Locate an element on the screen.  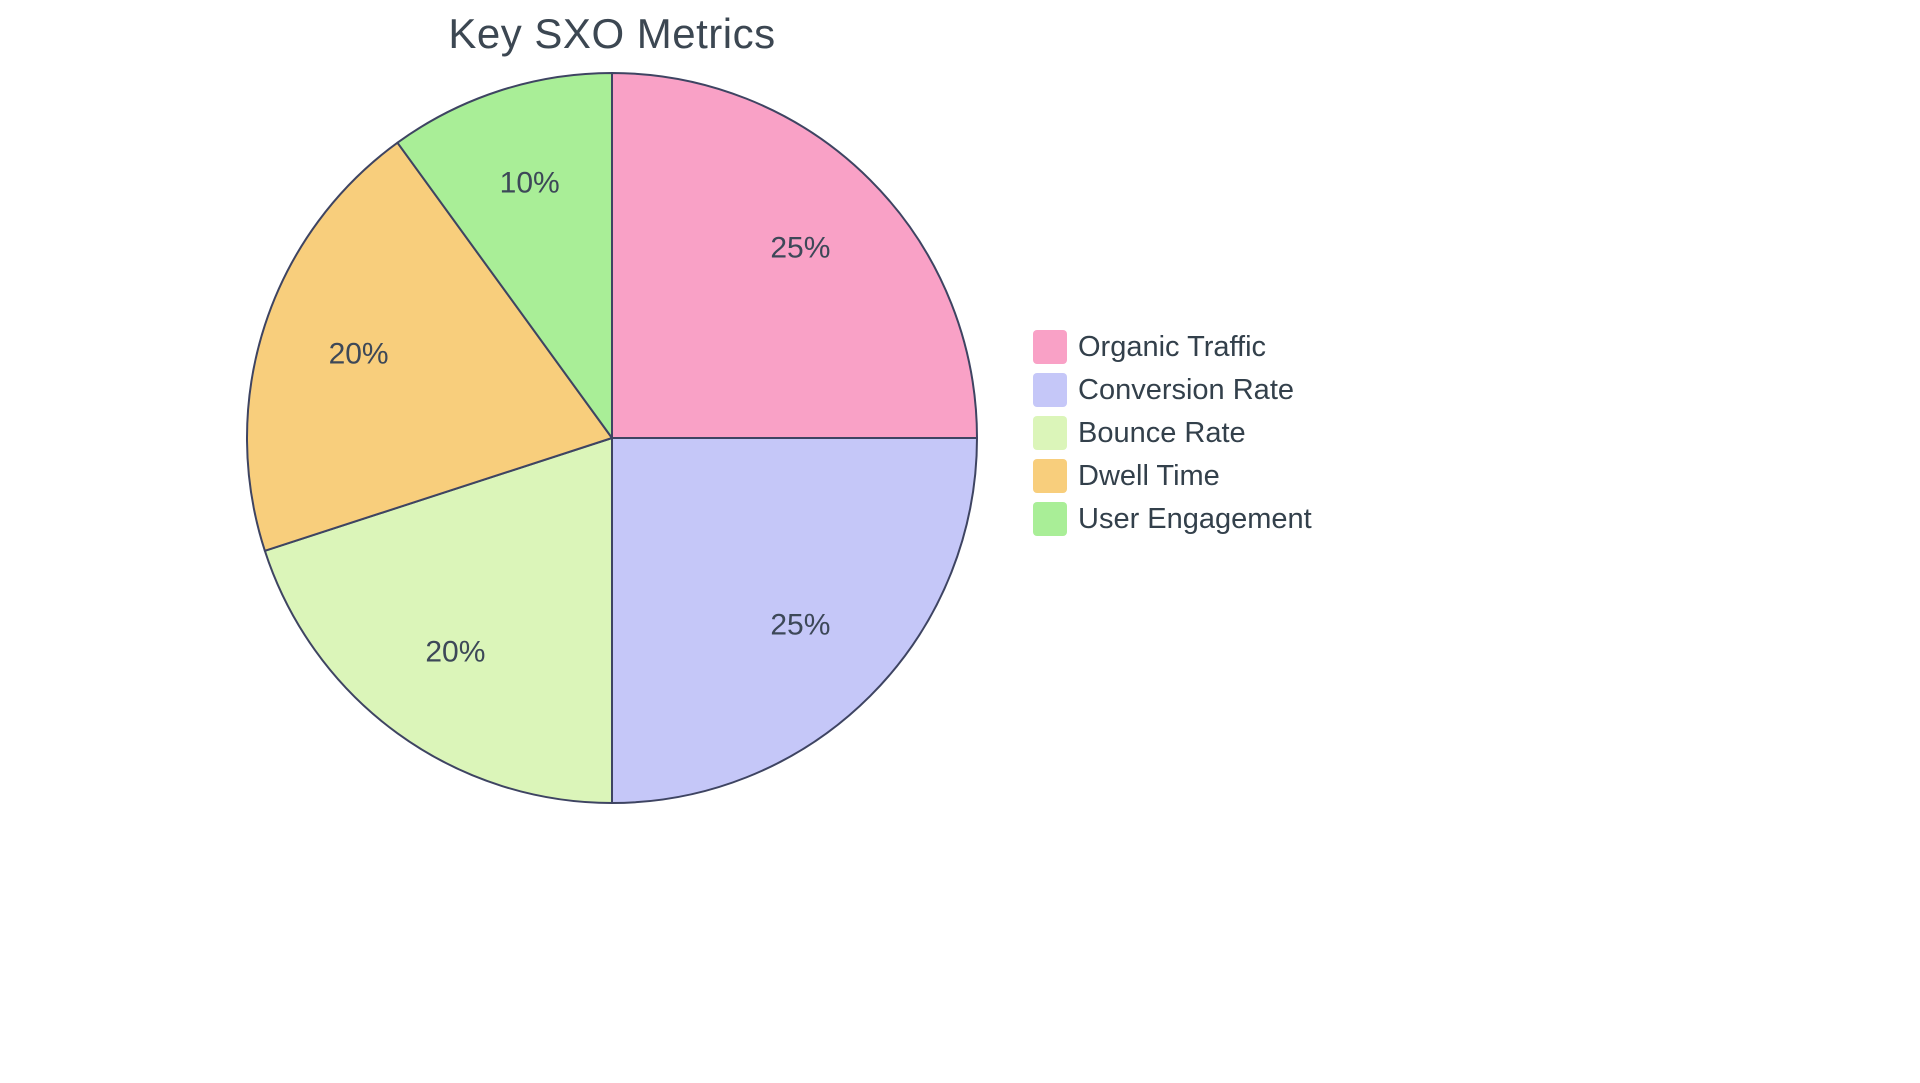
legend-label: User Engagement is located at coordinates (1195, 518).